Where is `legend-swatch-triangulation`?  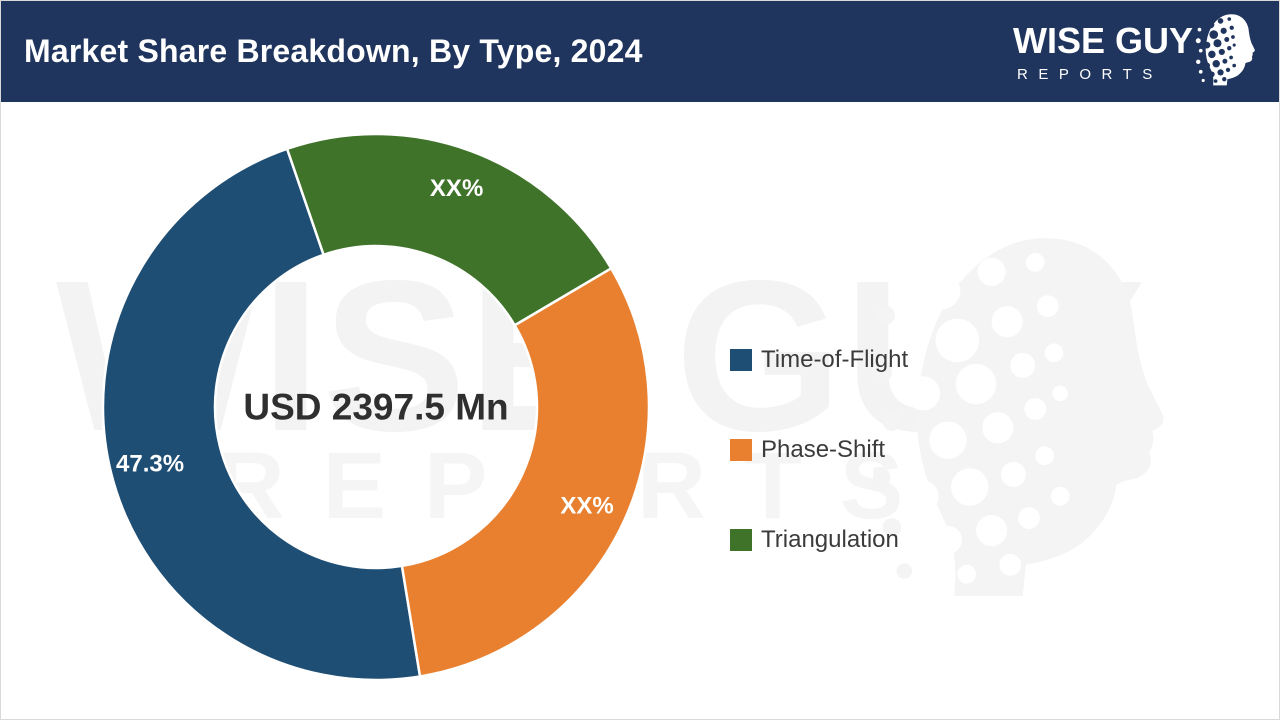 legend-swatch-triangulation is located at coordinates (741, 540).